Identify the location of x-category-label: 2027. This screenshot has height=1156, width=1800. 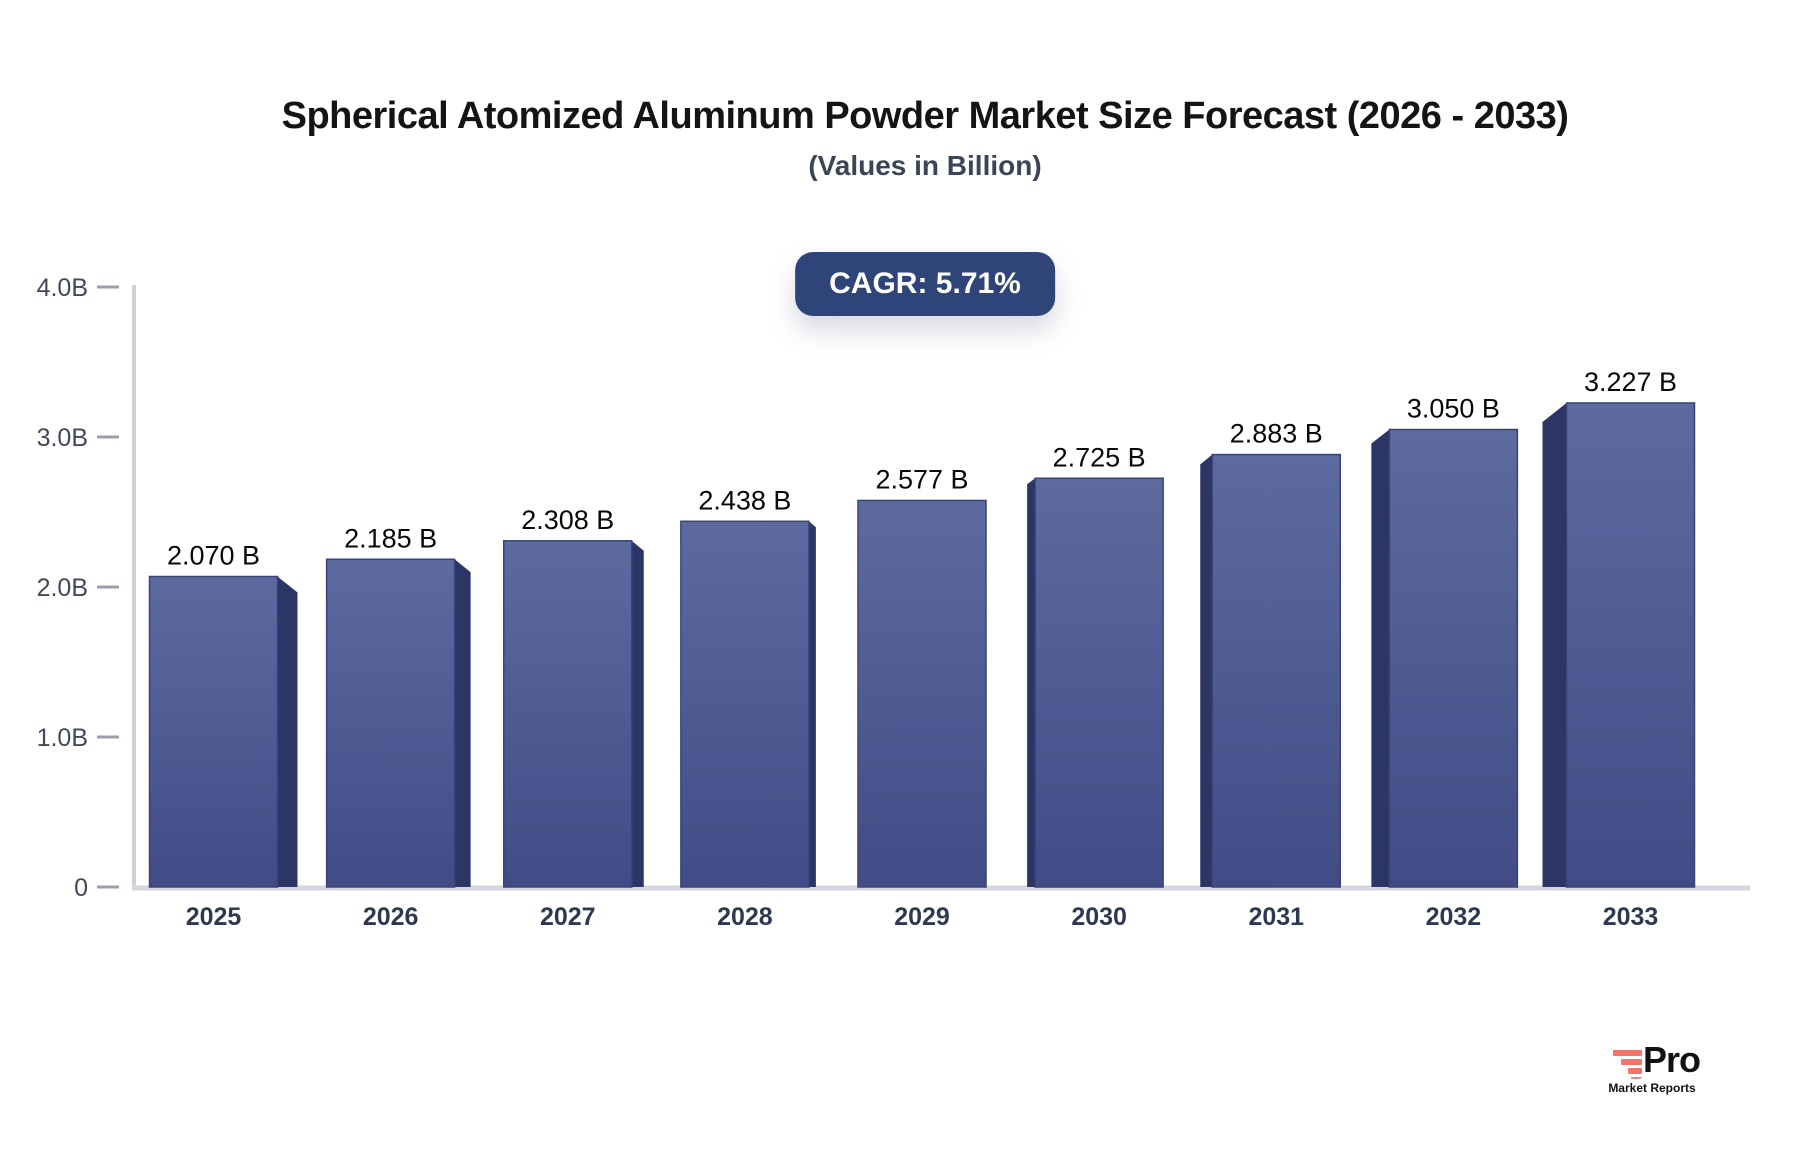
(568, 917).